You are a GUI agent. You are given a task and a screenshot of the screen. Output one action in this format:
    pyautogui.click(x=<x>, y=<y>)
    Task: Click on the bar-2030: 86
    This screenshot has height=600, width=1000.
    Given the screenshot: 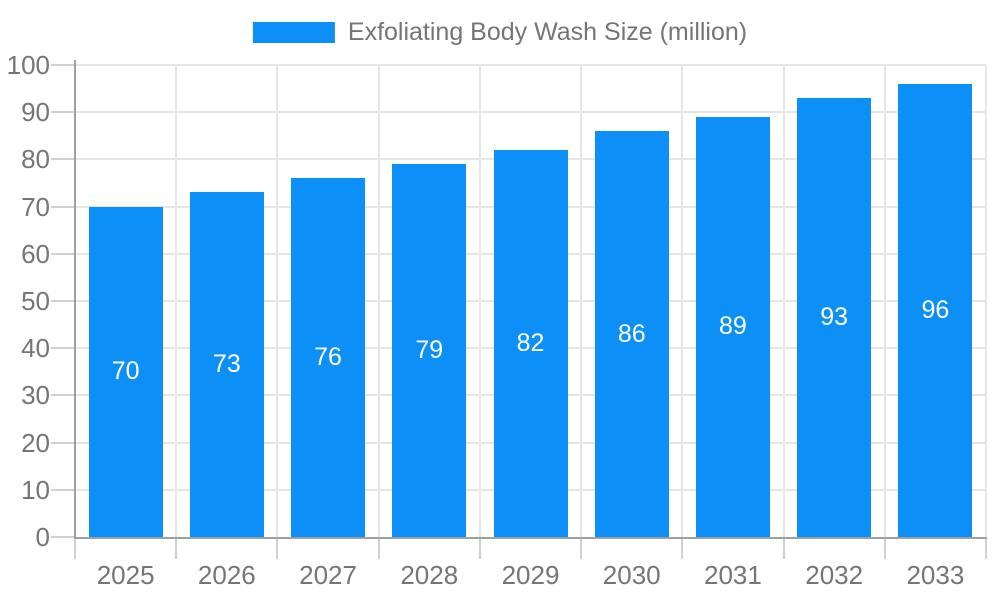 What is the action you would take?
    pyautogui.click(x=631, y=334)
    